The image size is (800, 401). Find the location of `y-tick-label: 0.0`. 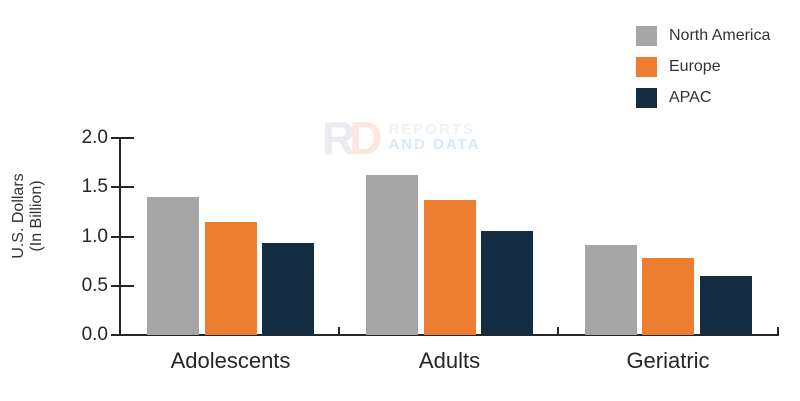

y-tick-label: 0.0 is located at coordinates (94, 334).